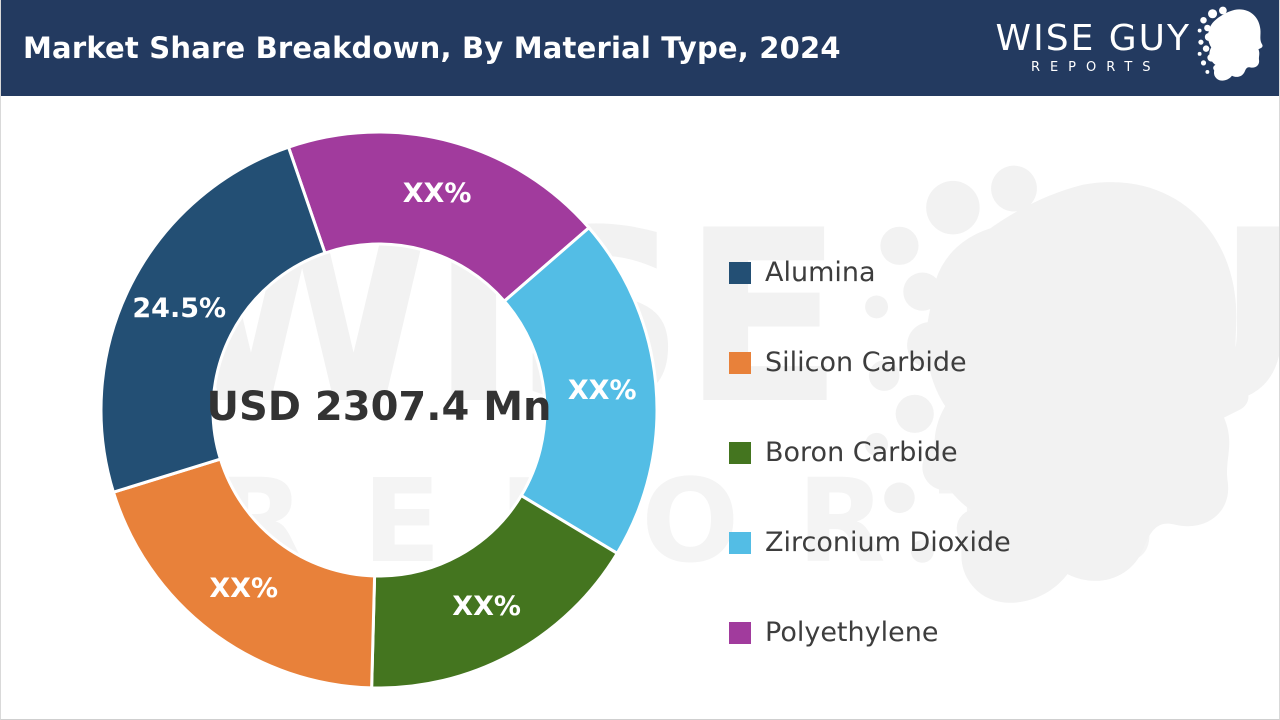 This screenshot has height=720, width=1280. I want to click on wiseguy-logo: WISE GUY REPORTS, so click(1132, 48).